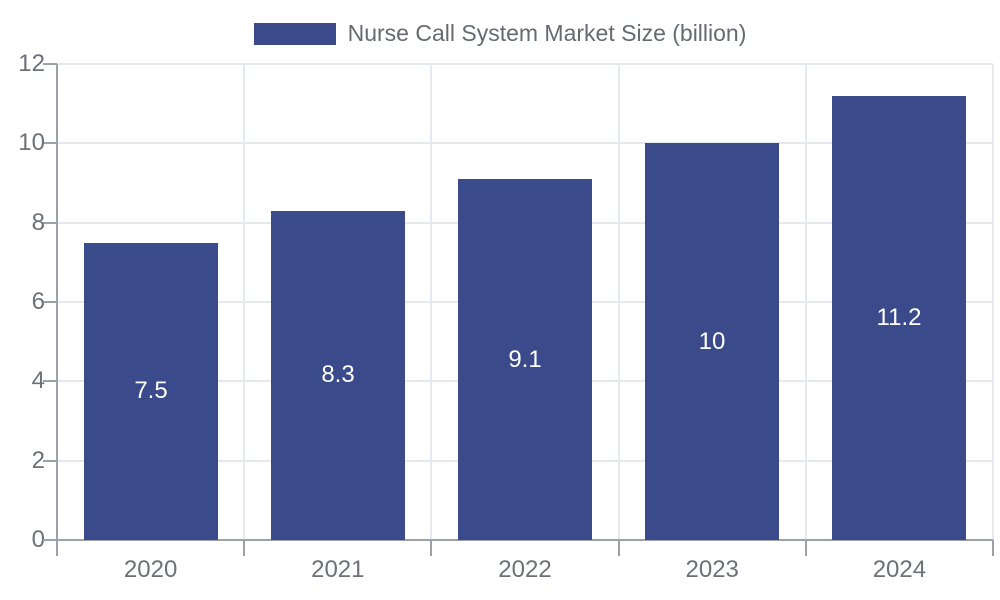  I want to click on bar-value-label: 8.3, so click(338, 375).